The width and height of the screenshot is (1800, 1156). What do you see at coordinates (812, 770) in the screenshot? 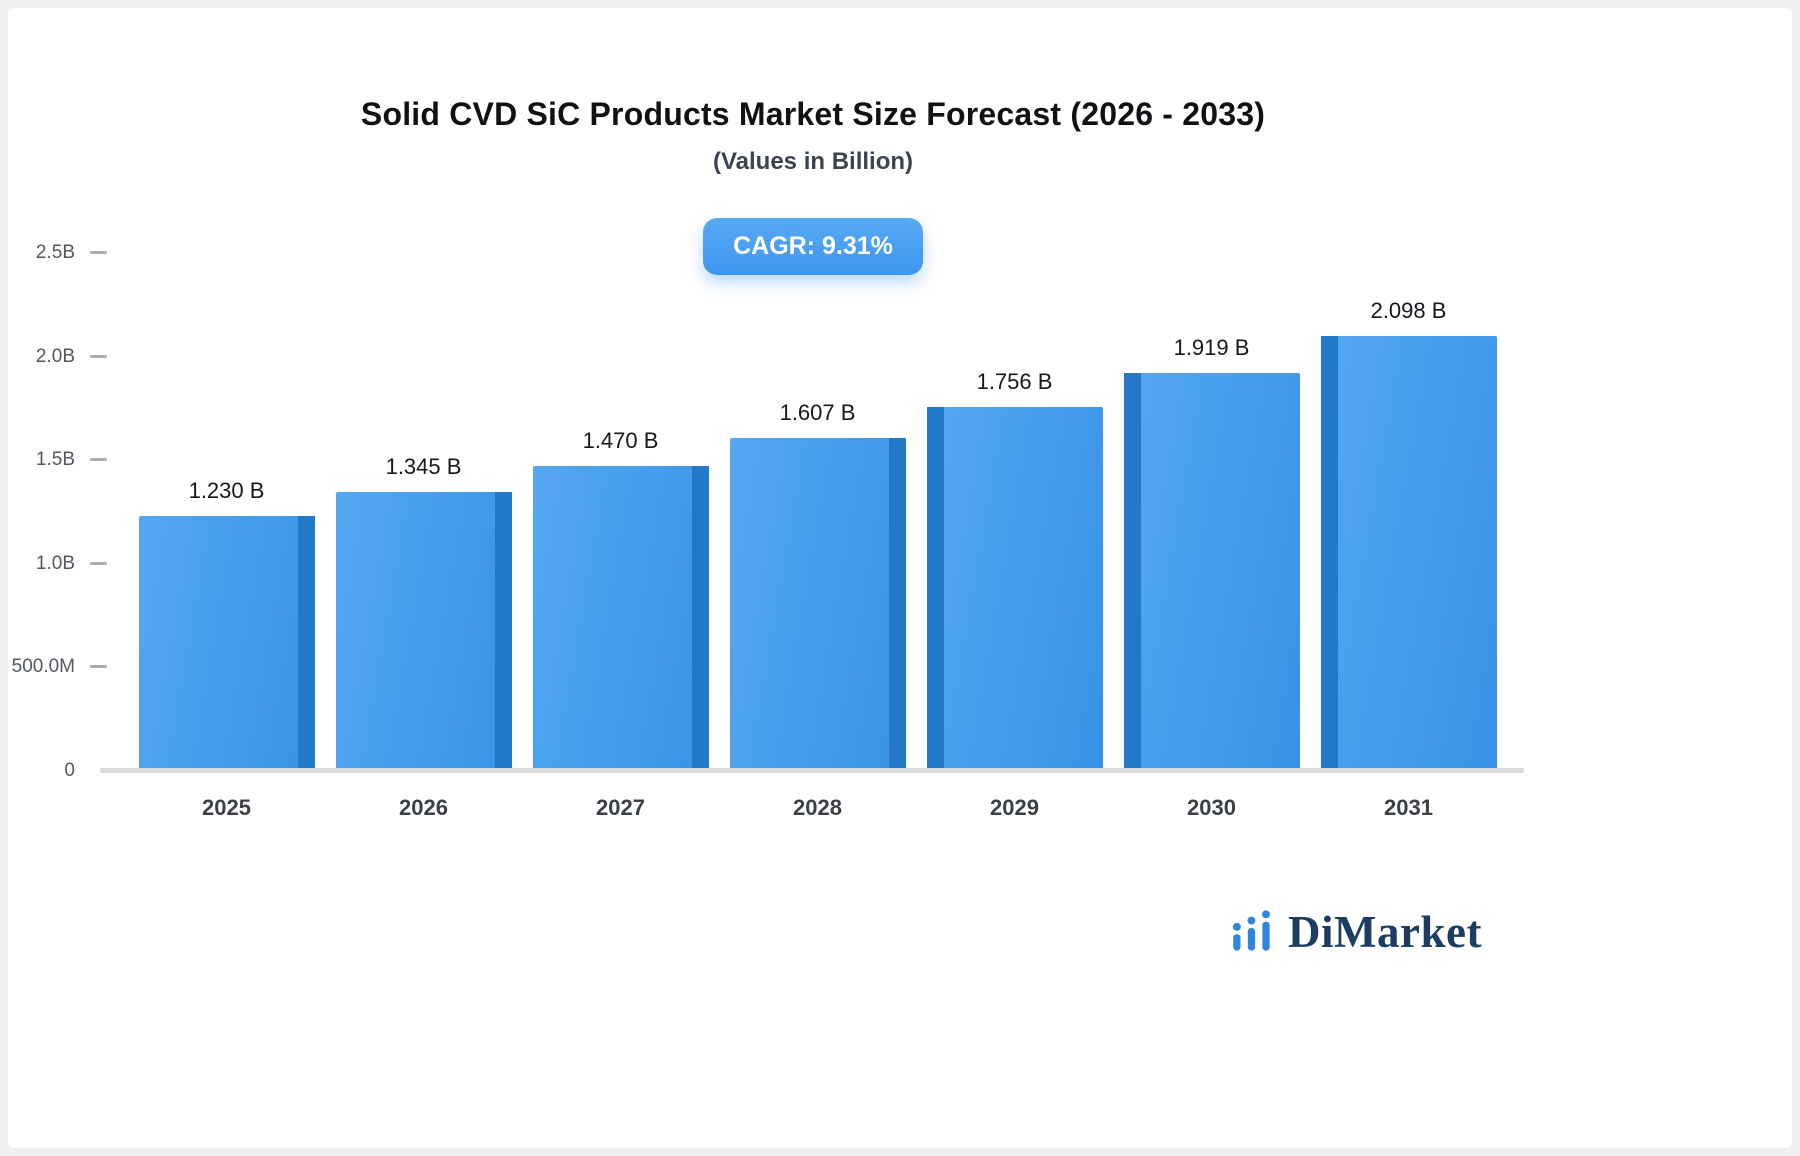
I see `x-axis-baseline` at bounding box center [812, 770].